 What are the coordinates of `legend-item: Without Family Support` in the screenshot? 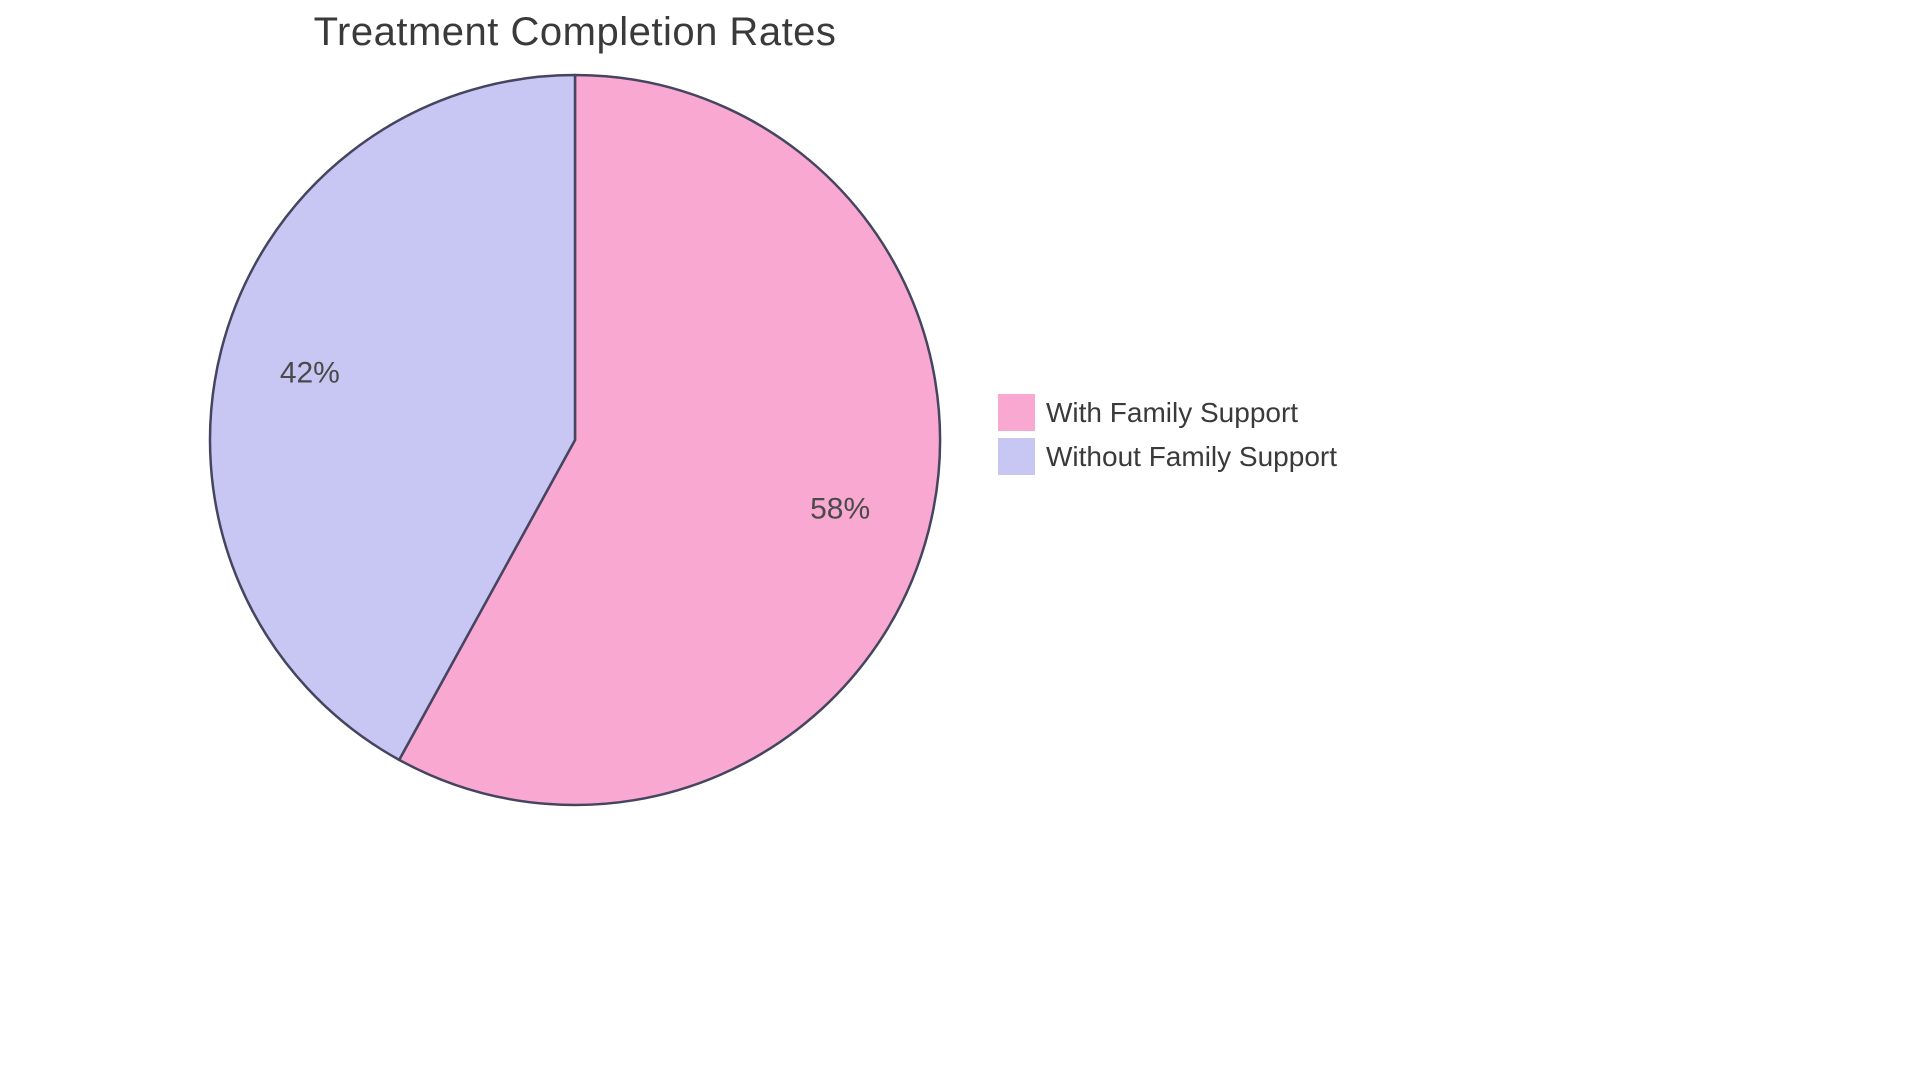 It's located at (1167, 456).